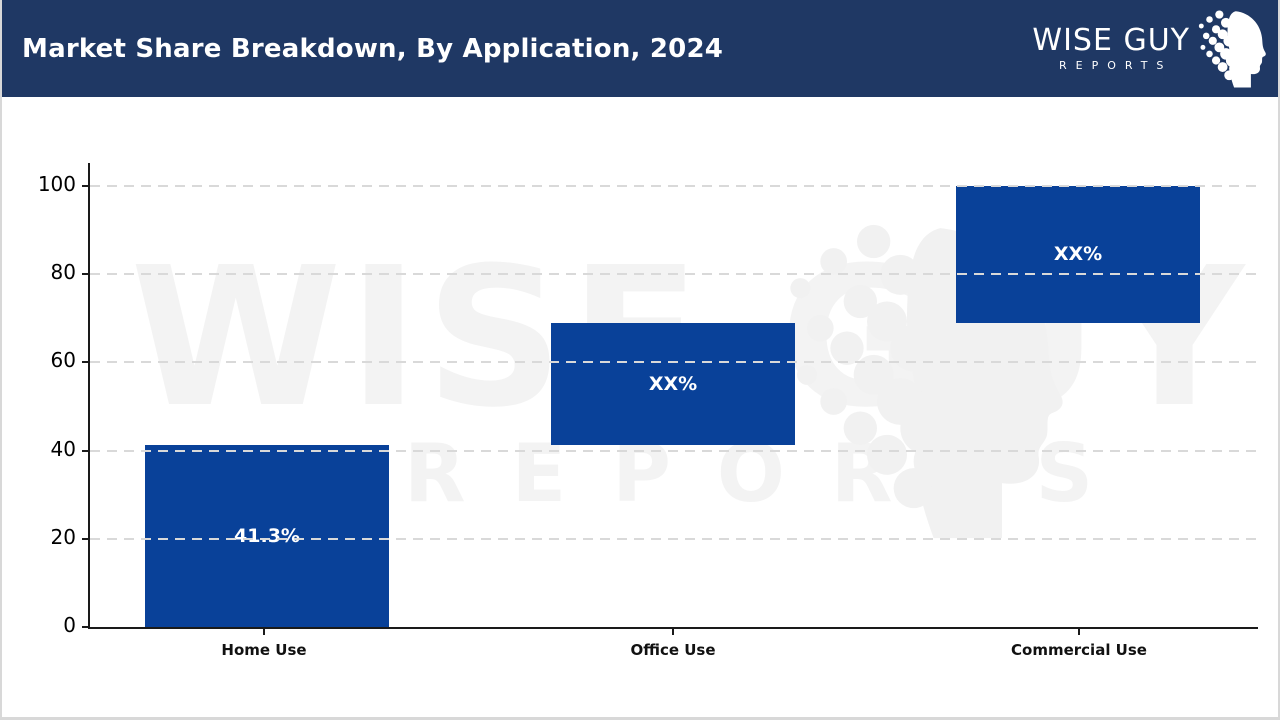 This screenshot has width=1280, height=720. What do you see at coordinates (1079, 650) in the screenshot?
I see `x-category-label: Commercial Use` at bounding box center [1079, 650].